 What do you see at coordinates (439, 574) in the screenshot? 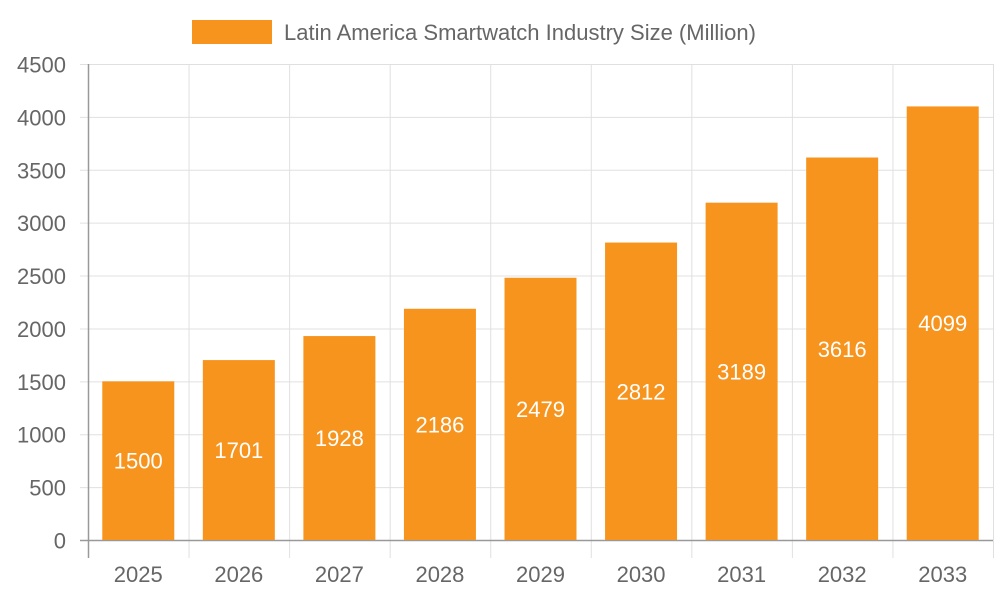
I see `x-tick-label: 2028` at bounding box center [439, 574].